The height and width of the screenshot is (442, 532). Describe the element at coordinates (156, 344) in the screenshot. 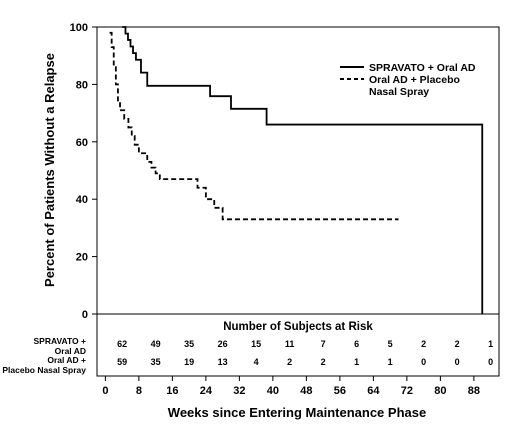

I see `risk-value: 49` at that location.